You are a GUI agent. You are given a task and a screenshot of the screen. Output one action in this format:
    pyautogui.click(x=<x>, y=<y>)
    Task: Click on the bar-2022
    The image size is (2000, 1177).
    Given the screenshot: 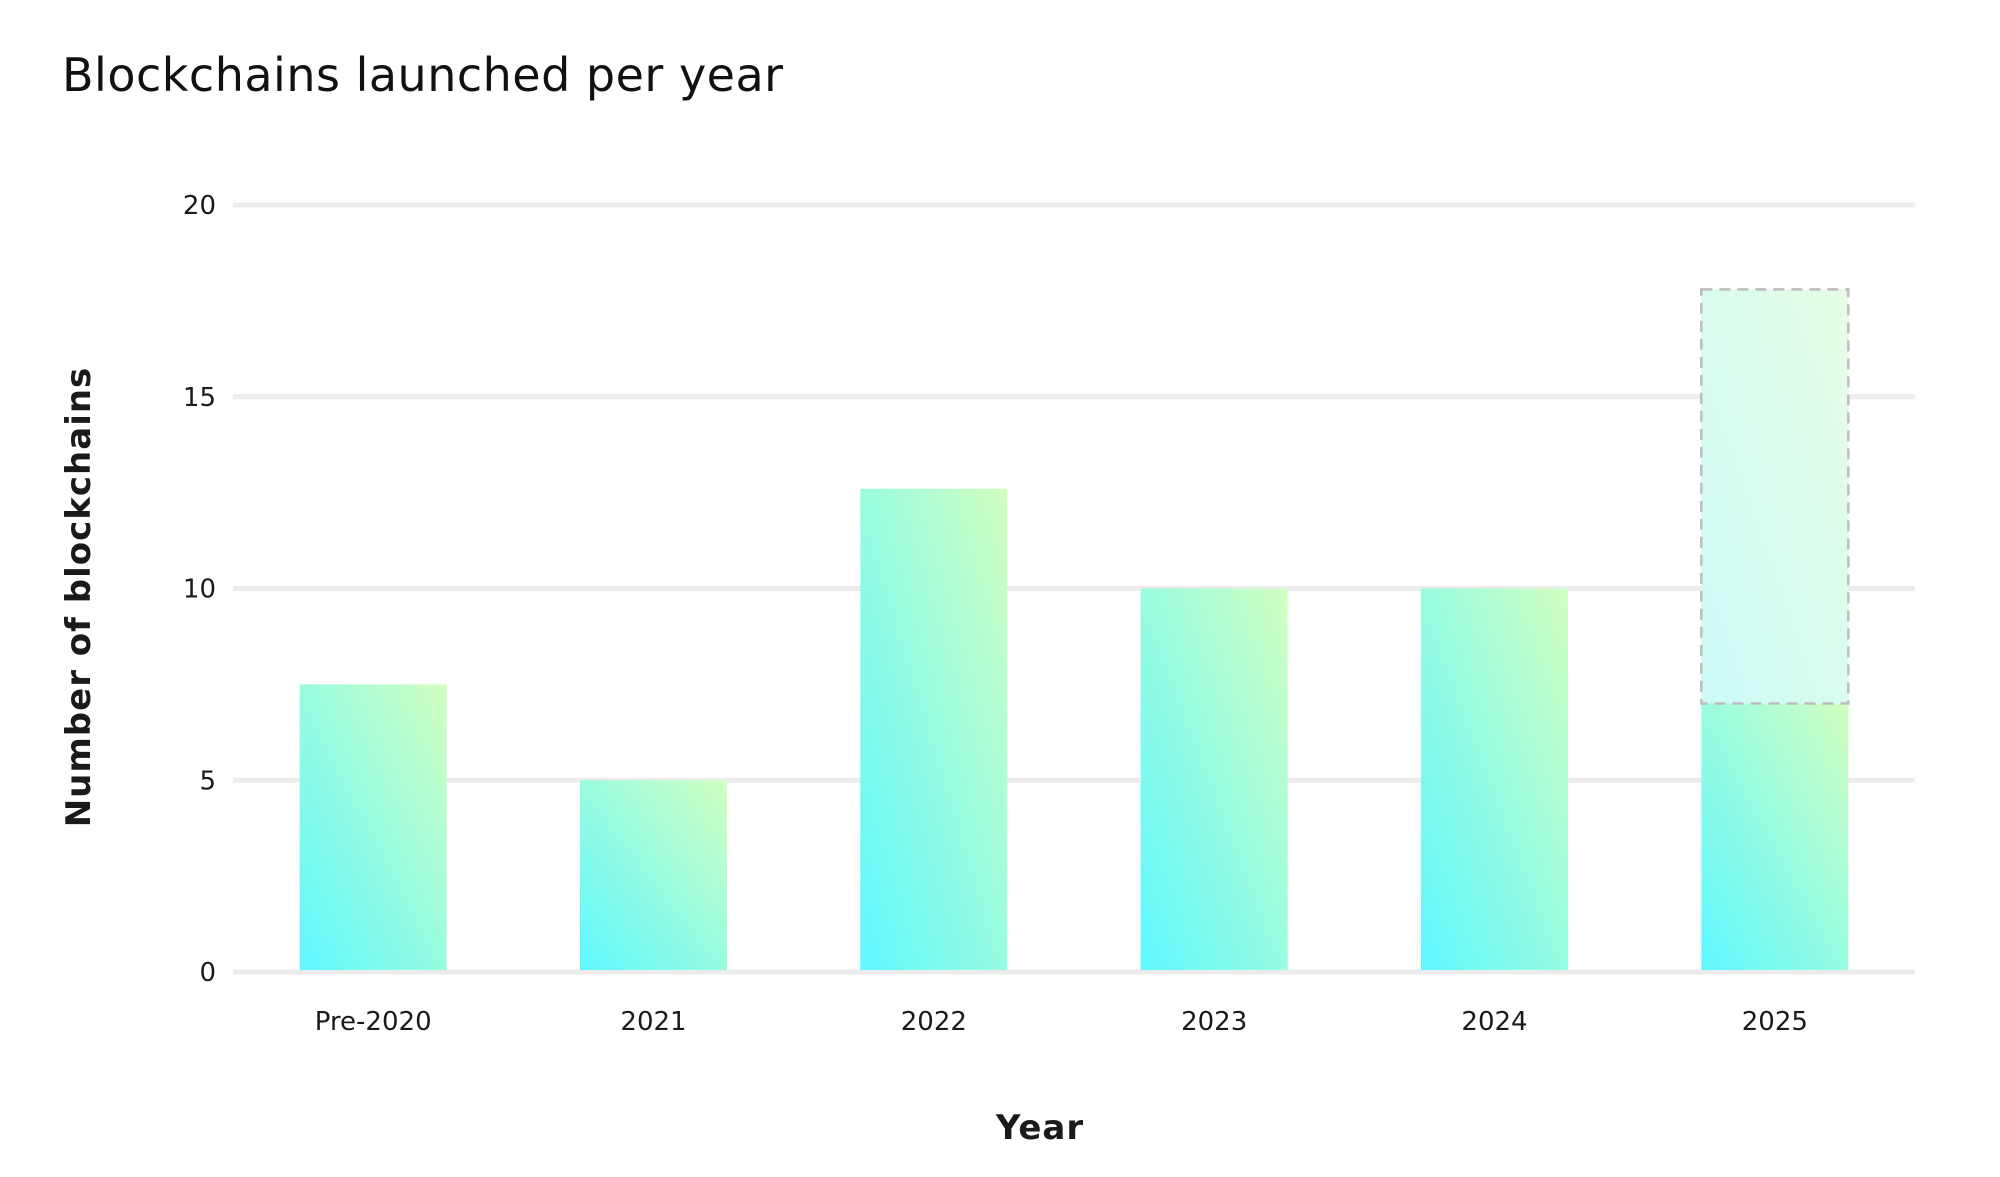 What is the action you would take?
    pyautogui.click(x=934, y=729)
    